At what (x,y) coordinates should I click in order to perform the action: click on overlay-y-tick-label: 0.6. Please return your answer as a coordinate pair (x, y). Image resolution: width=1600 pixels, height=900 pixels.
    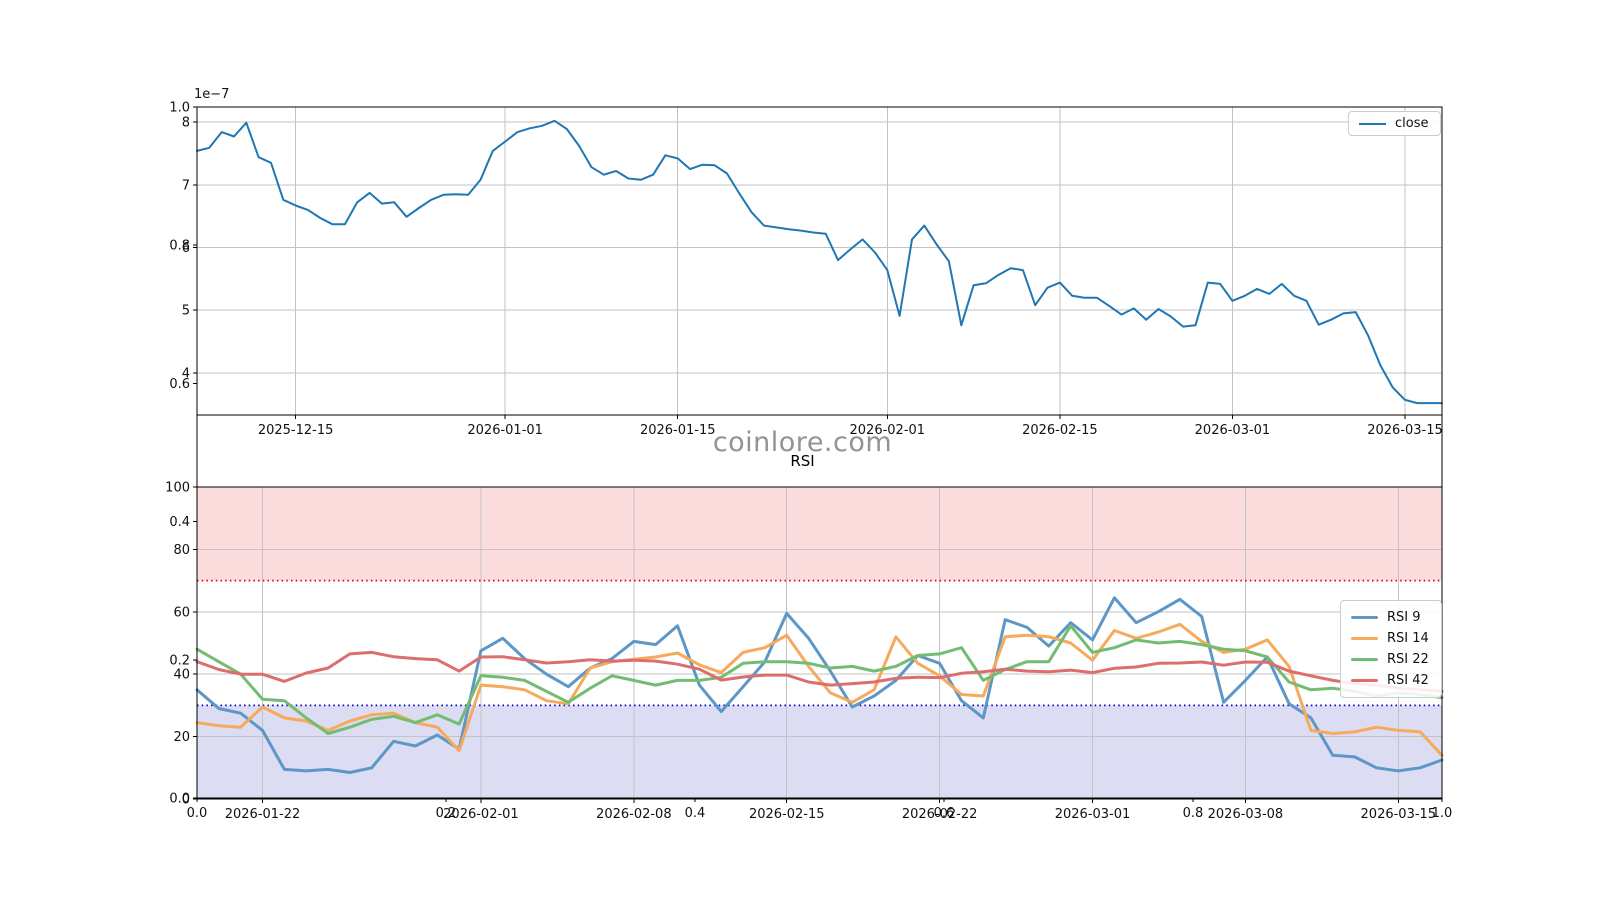
    Looking at the image, I should click on (179, 384).